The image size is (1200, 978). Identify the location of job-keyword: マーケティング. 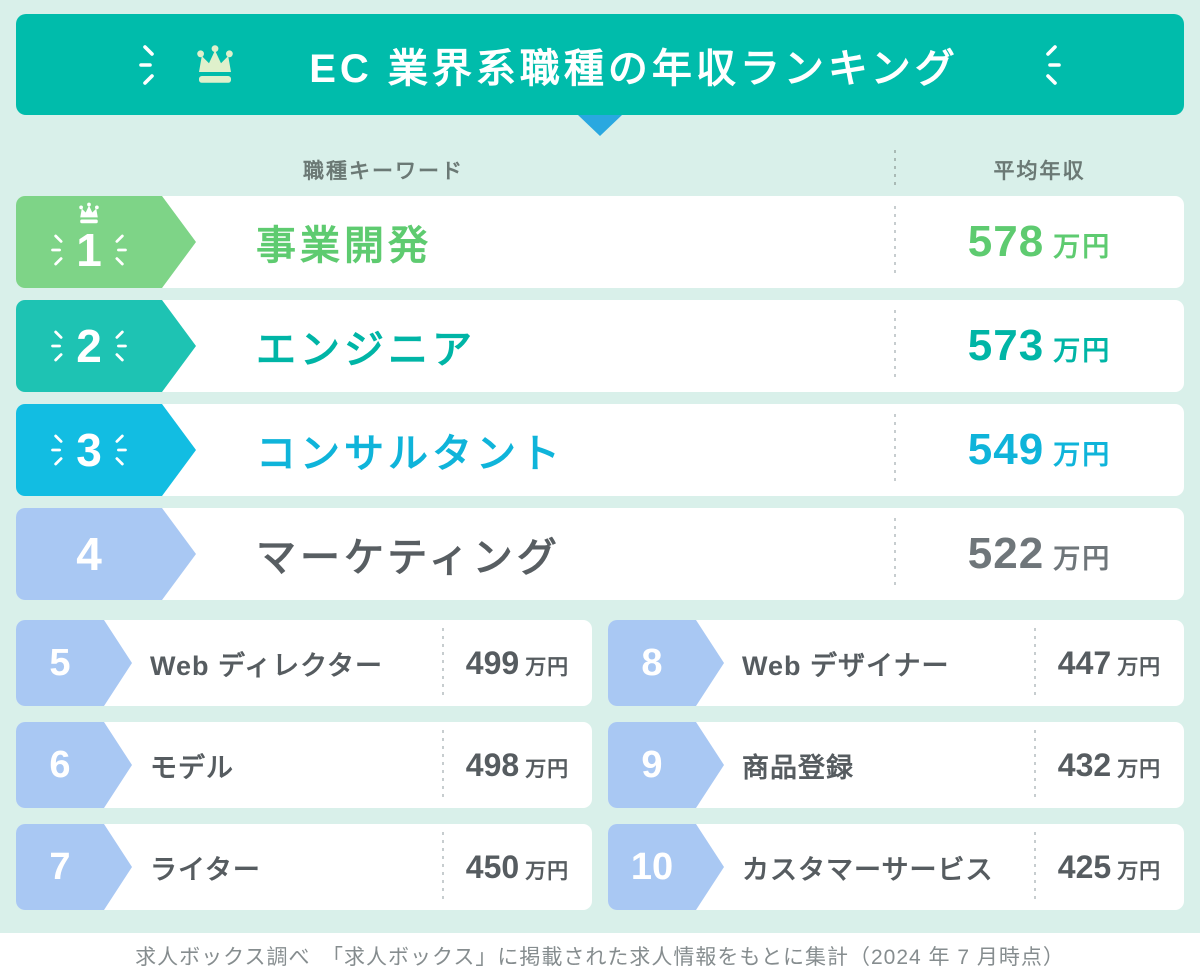
(408, 558).